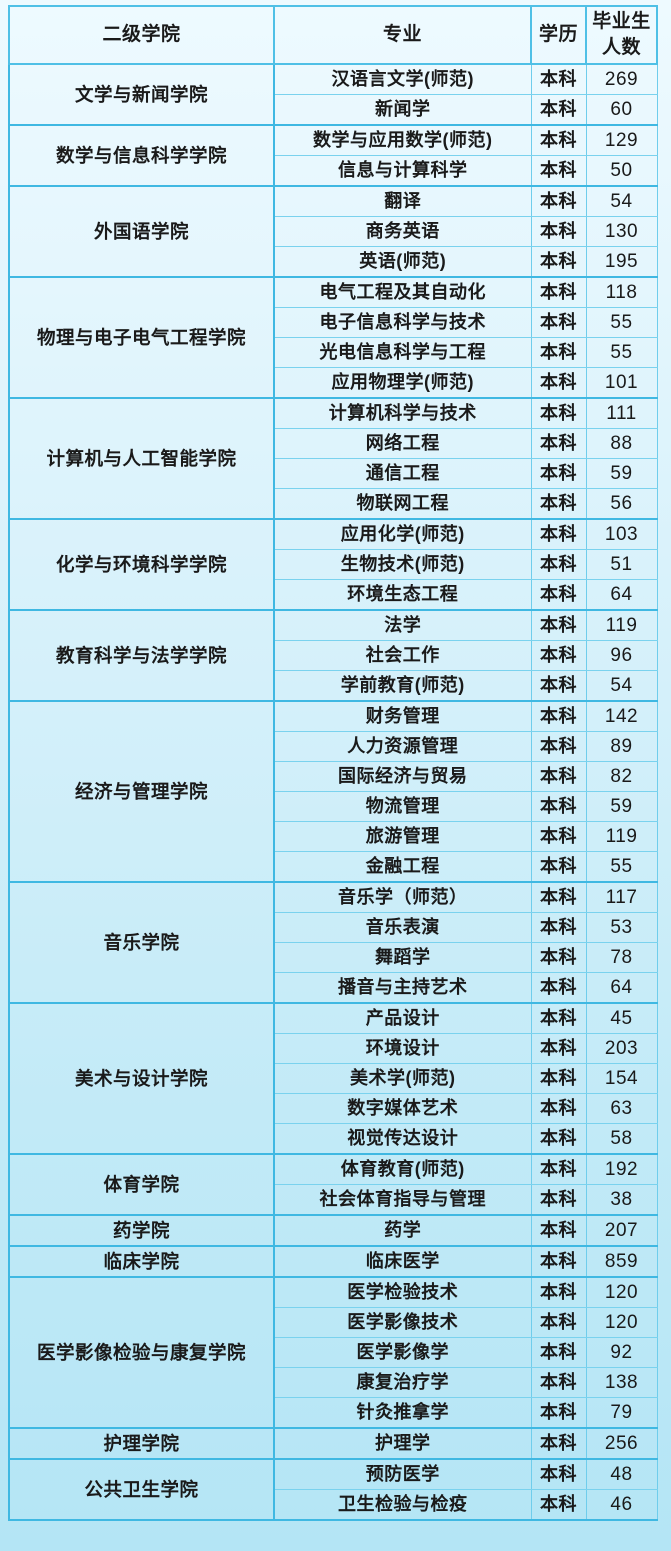  What do you see at coordinates (141, 1184) in the screenshot?
I see `cell-college: 体育学院` at bounding box center [141, 1184].